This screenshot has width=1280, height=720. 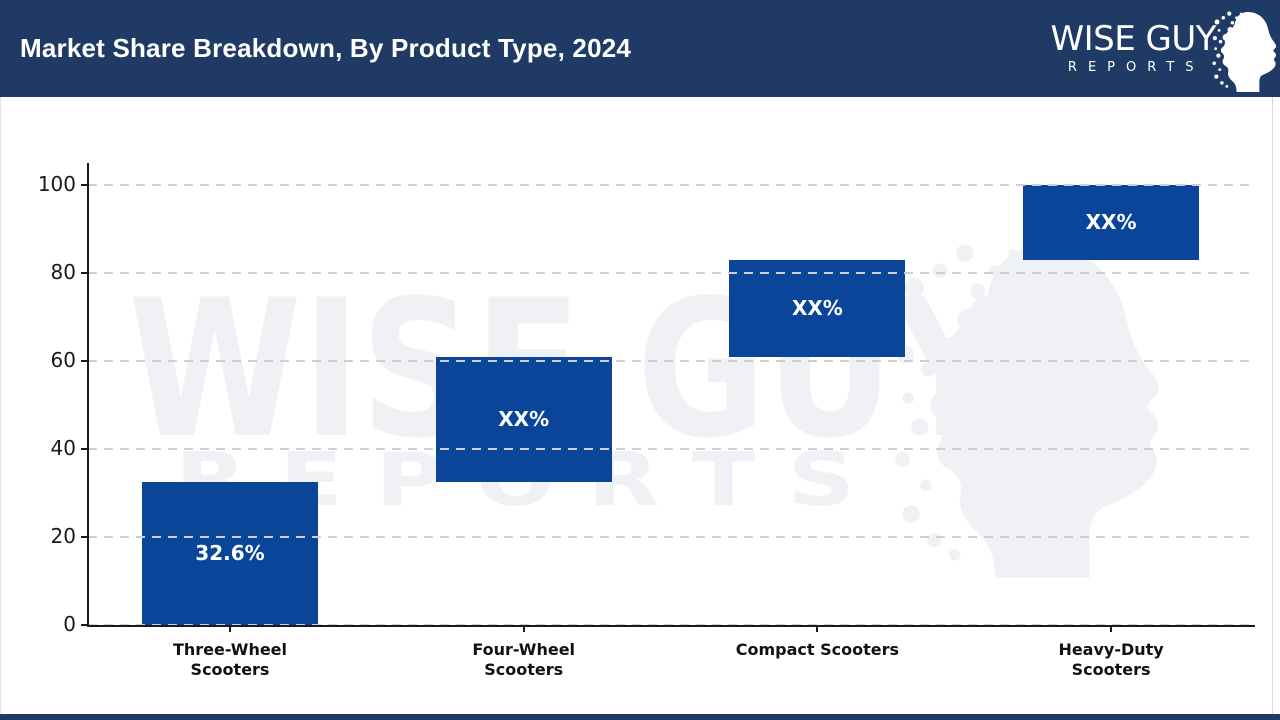 I want to click on x-category-label-heavy-duty-scooters: Heavy-Duty Scooters, so click(x=1111, y=660).